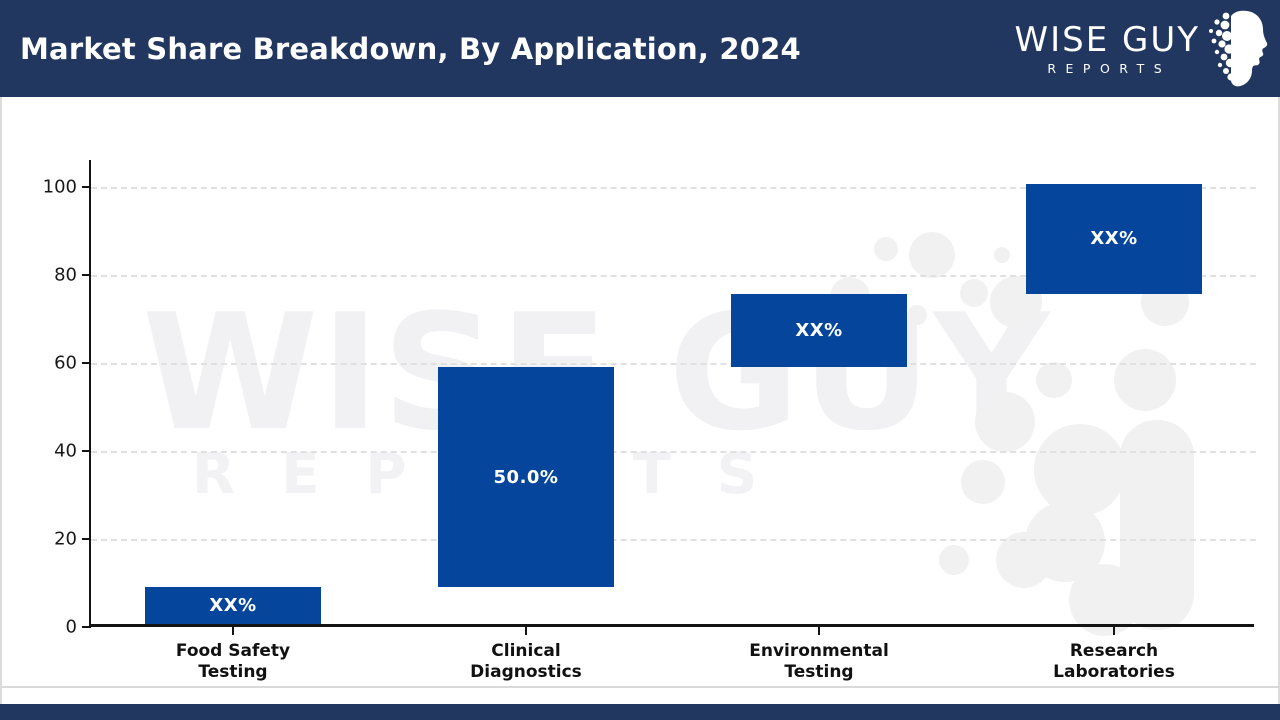 Image resolution: width=1280 pixels, height=720 pixels. Describe the element at coordinates (59, 187) in the screenshot. I see `y-axis-tick-label: 100` at that location.